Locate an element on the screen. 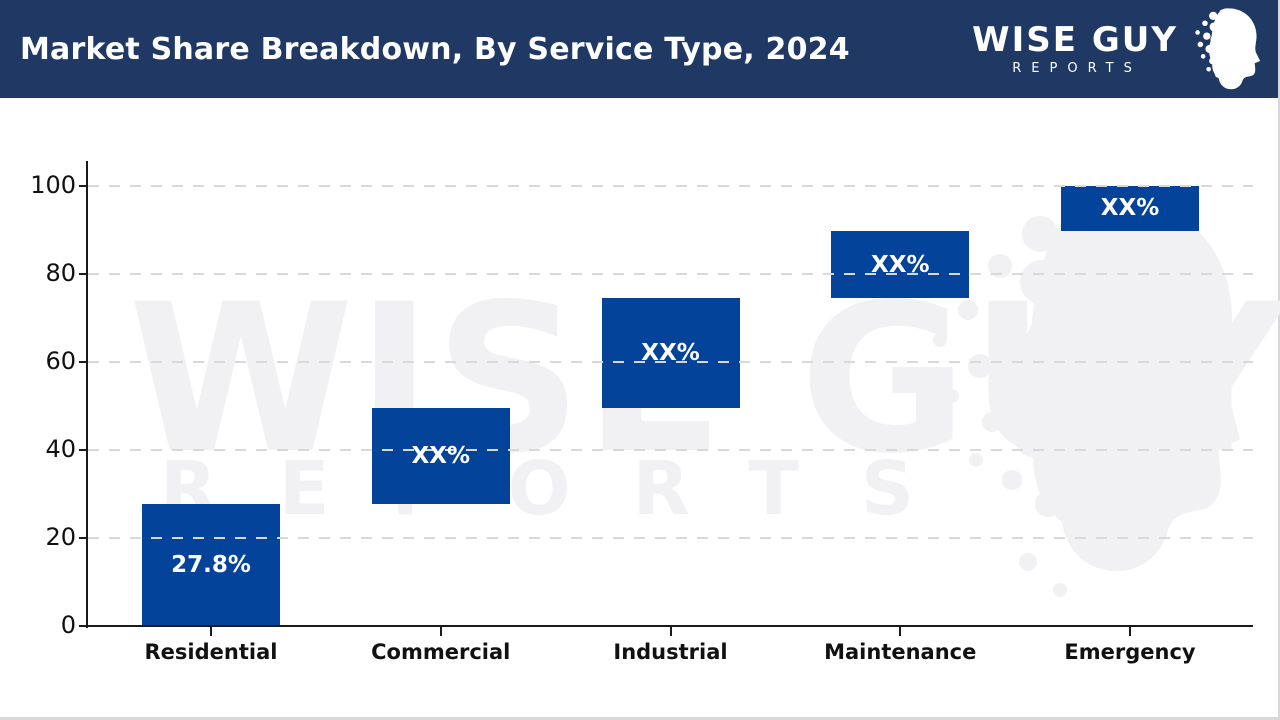 The height and width of the screenshot is (720, 1280). brand-subname: REPORTS is located at coordinates (1077, 68).